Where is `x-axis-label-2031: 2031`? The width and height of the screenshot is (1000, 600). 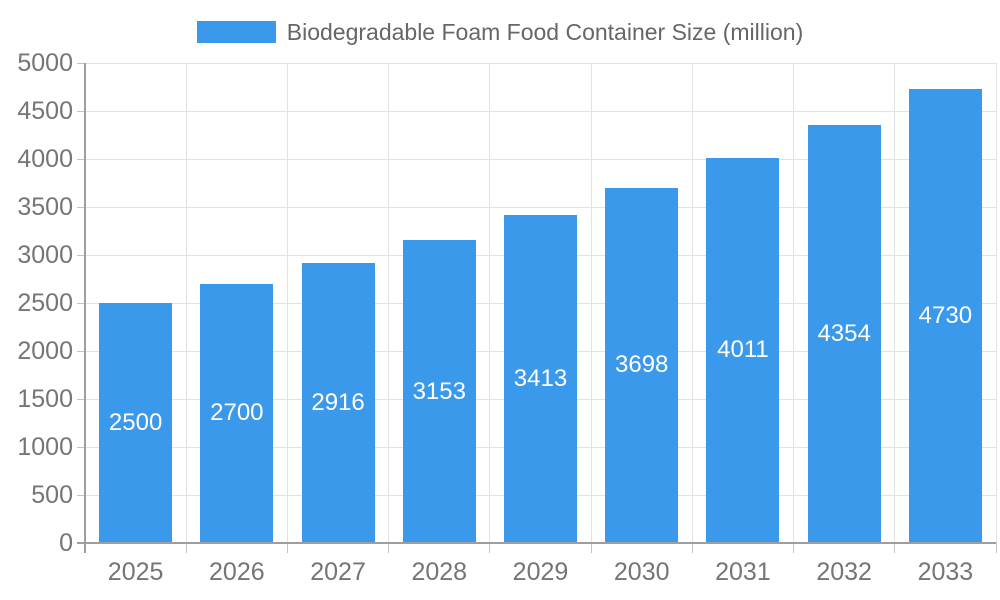 x-axis-label-2031: 2031 is located at coordinates (743, 572).